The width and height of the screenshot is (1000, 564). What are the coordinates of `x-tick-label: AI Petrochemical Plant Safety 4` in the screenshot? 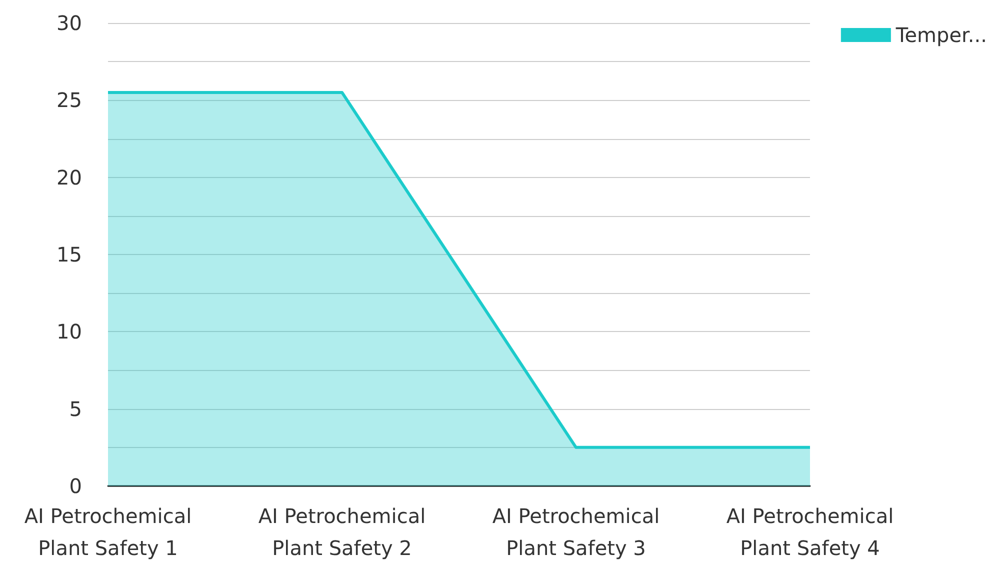 It's located at (810, 532).